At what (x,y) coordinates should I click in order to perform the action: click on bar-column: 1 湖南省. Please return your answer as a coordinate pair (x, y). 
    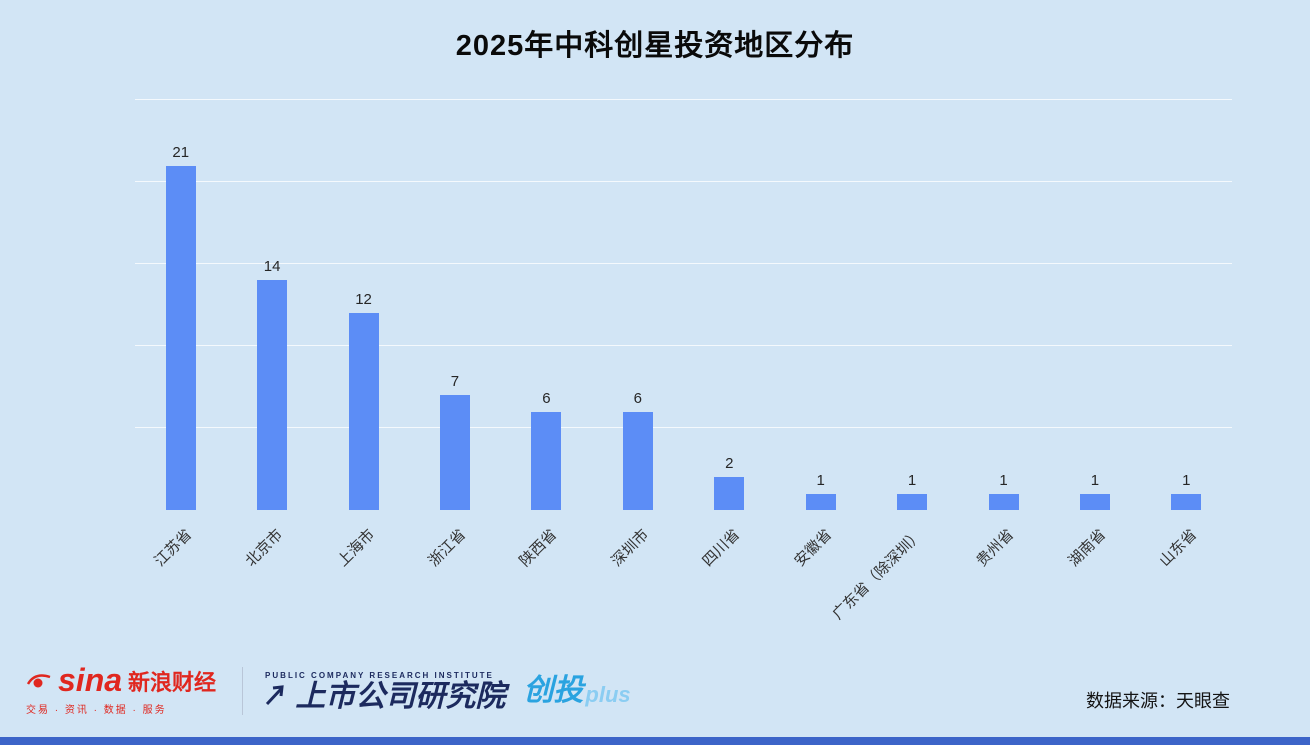
    Looking at the image, I should click on (1094, 335).